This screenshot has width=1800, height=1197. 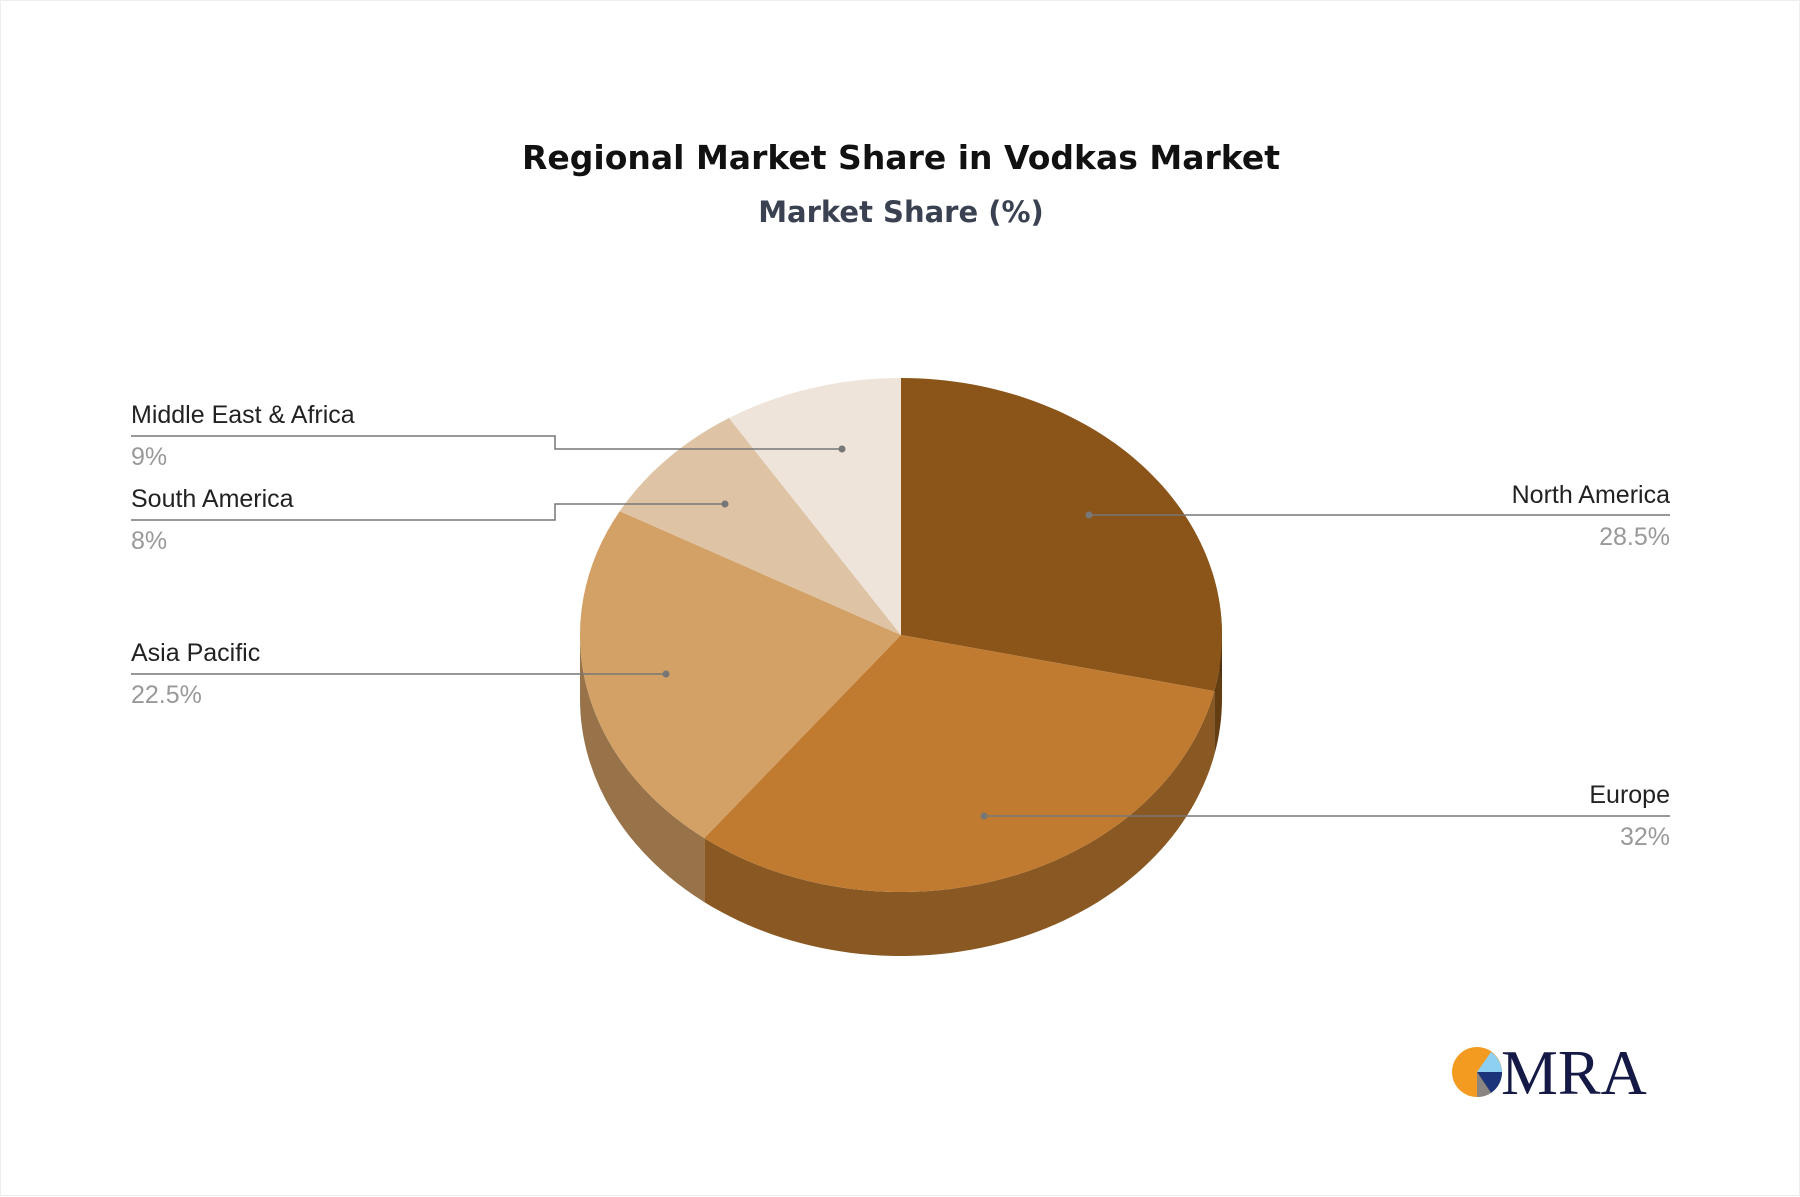 I want to click on slice-north-america, so click(x=1061, y=535).